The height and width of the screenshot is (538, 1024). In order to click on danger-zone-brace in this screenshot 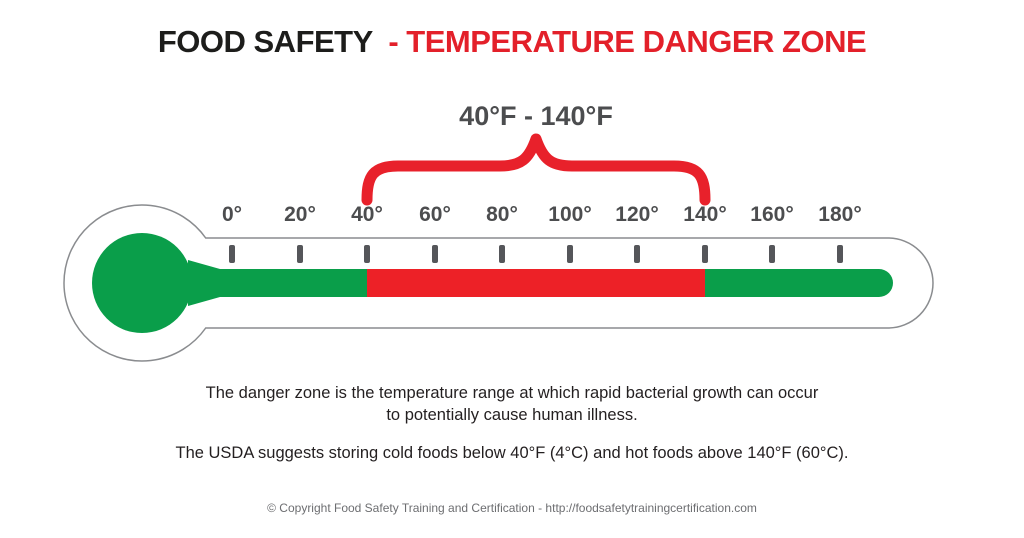, I will do `click(536, 169)`.